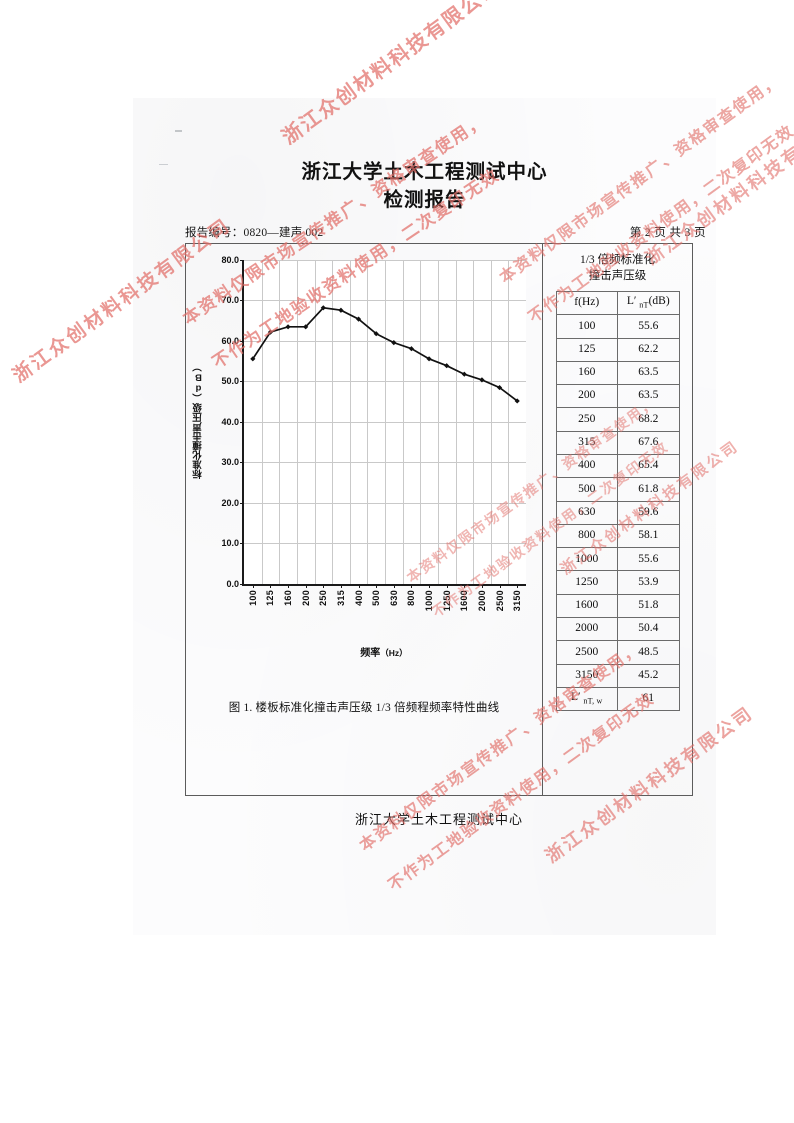 The height and width of the screenshot is (1123, 794). Describe the element at coordinates (305, 597) in the screenshot. I see `chart-x-tick-label: 200` at that location.